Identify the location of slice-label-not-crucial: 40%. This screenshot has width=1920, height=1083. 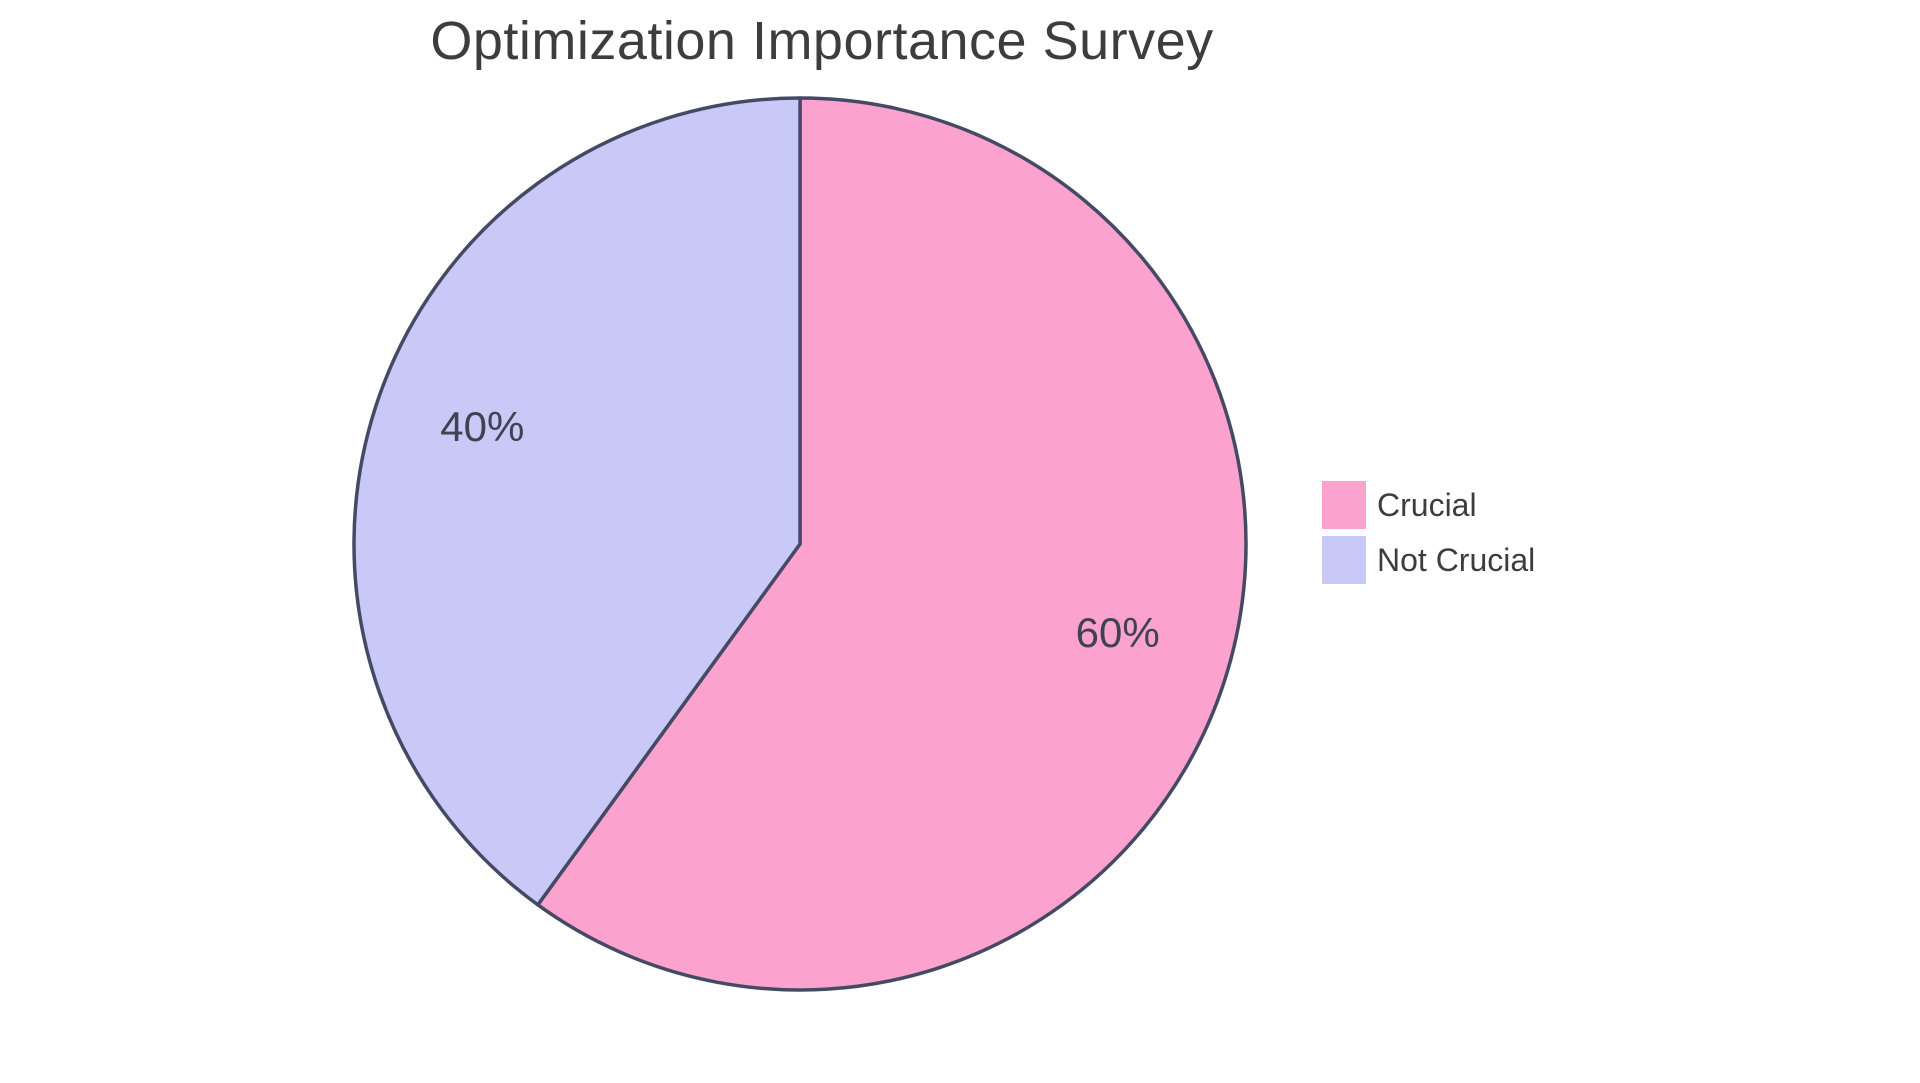
(482, 426).